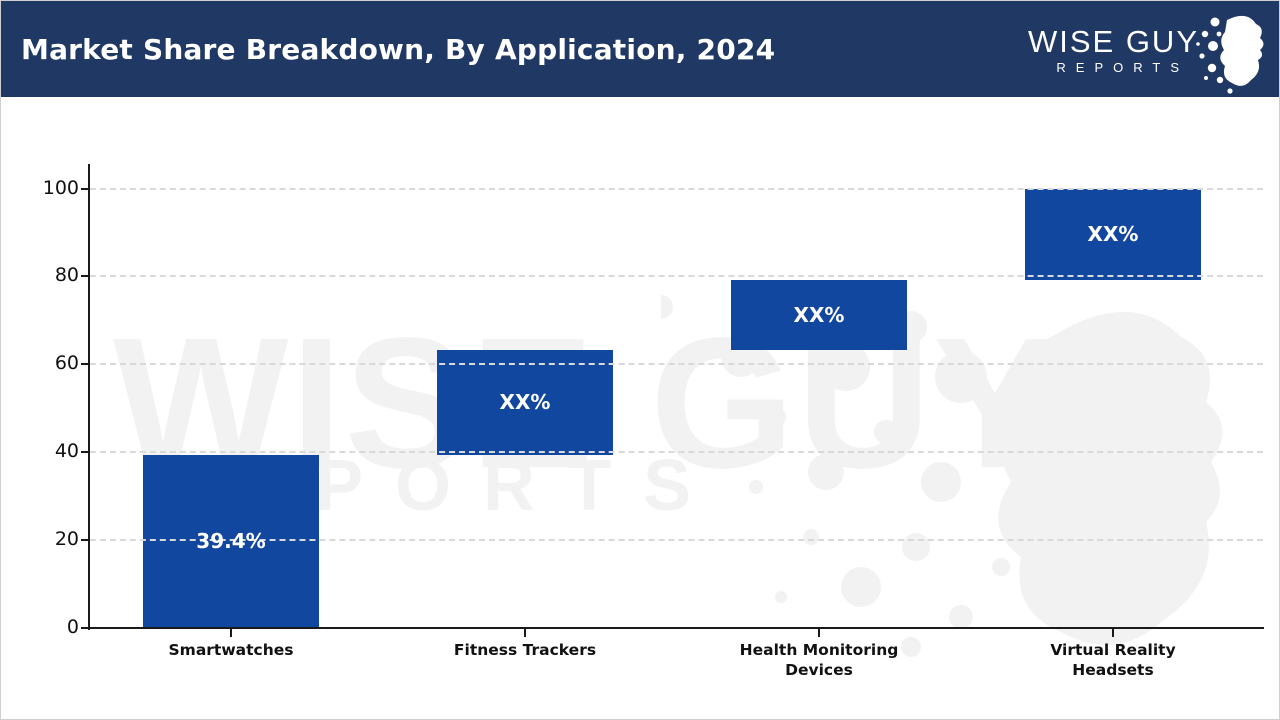 The image size is (1280, 720). What do you see at coordinates (1113, 670) in the screenshot?
I see `category-label-line: Headsets` at bounding box center [1113, 670].